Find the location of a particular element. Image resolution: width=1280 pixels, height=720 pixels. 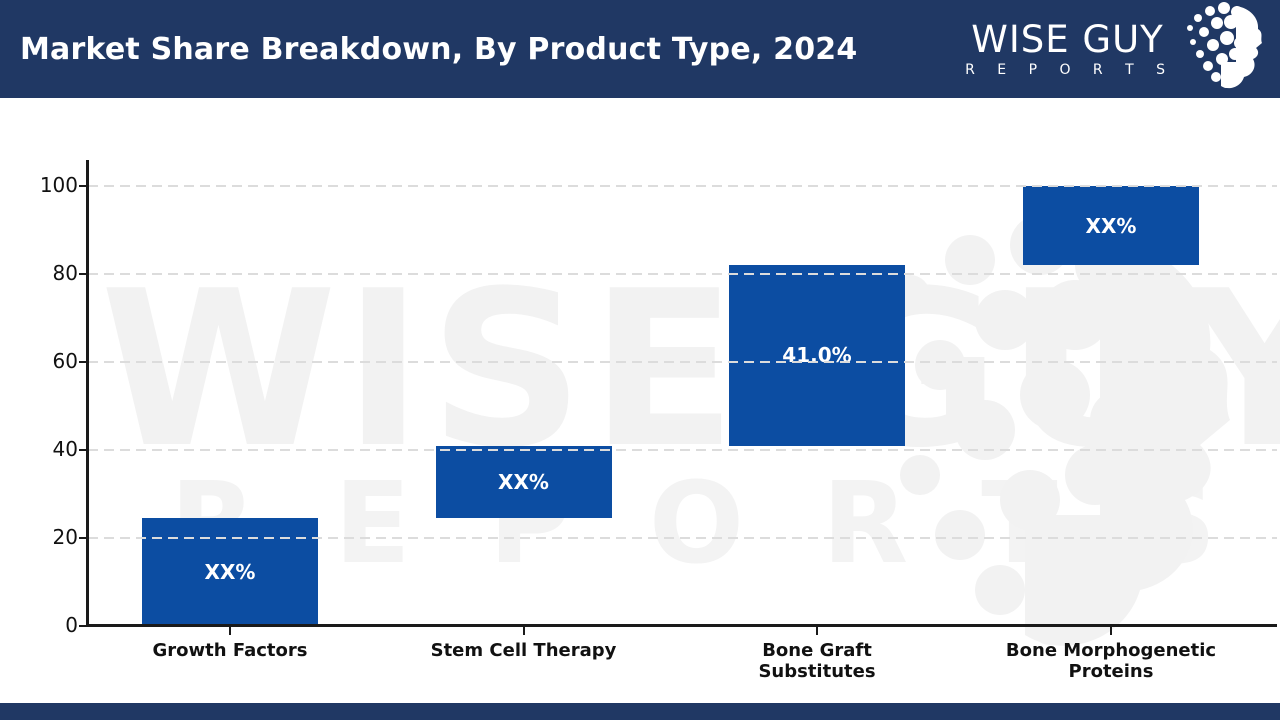

wiseguy-logo: WISE GUY R E P O R T S is located at coordinates (1113, 49).